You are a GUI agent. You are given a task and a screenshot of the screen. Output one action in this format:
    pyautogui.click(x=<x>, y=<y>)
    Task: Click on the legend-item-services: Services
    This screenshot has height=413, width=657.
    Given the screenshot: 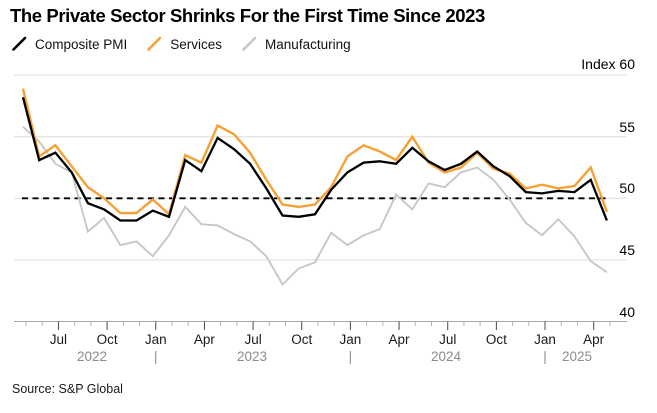 What is the action you would take?
    pyautogui.click(x=184, y=44)
    